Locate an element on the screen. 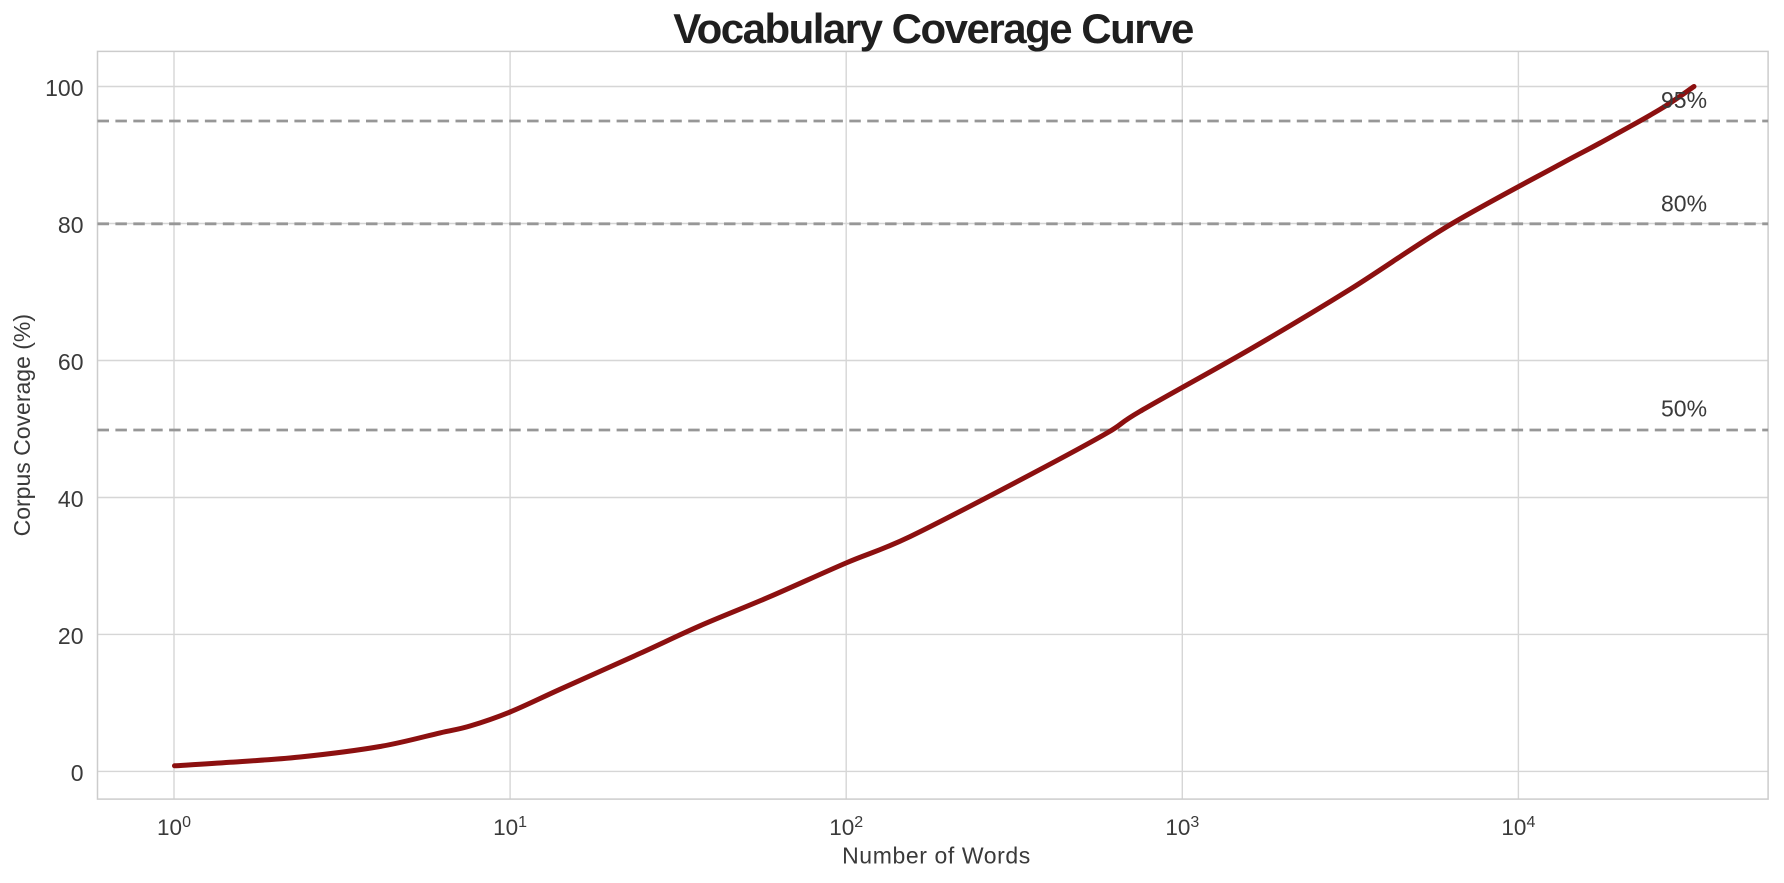 This screenshot has height=883, width=1784. svg-text: 80% is located at coordinates (1684, 204).